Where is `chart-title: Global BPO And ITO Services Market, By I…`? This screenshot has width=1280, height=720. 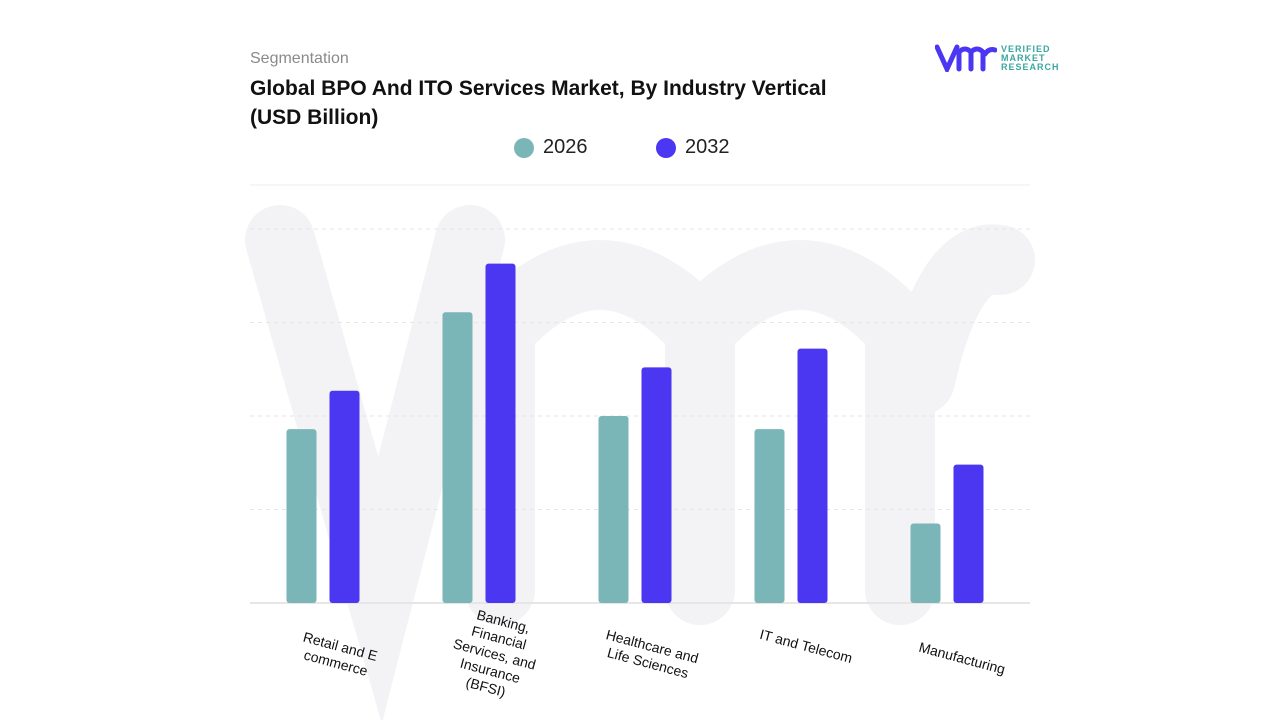
chart-title: Global BPO And ITO Services Market, By I… is located at coordinates (538, 103).